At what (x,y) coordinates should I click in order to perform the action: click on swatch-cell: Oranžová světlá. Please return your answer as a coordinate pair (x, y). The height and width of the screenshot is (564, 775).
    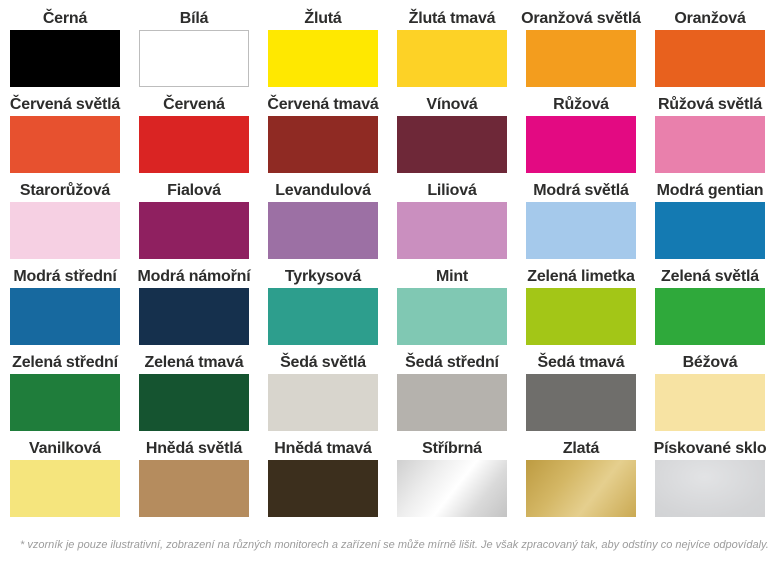
    Looking at the image, I should click on (581, 47).